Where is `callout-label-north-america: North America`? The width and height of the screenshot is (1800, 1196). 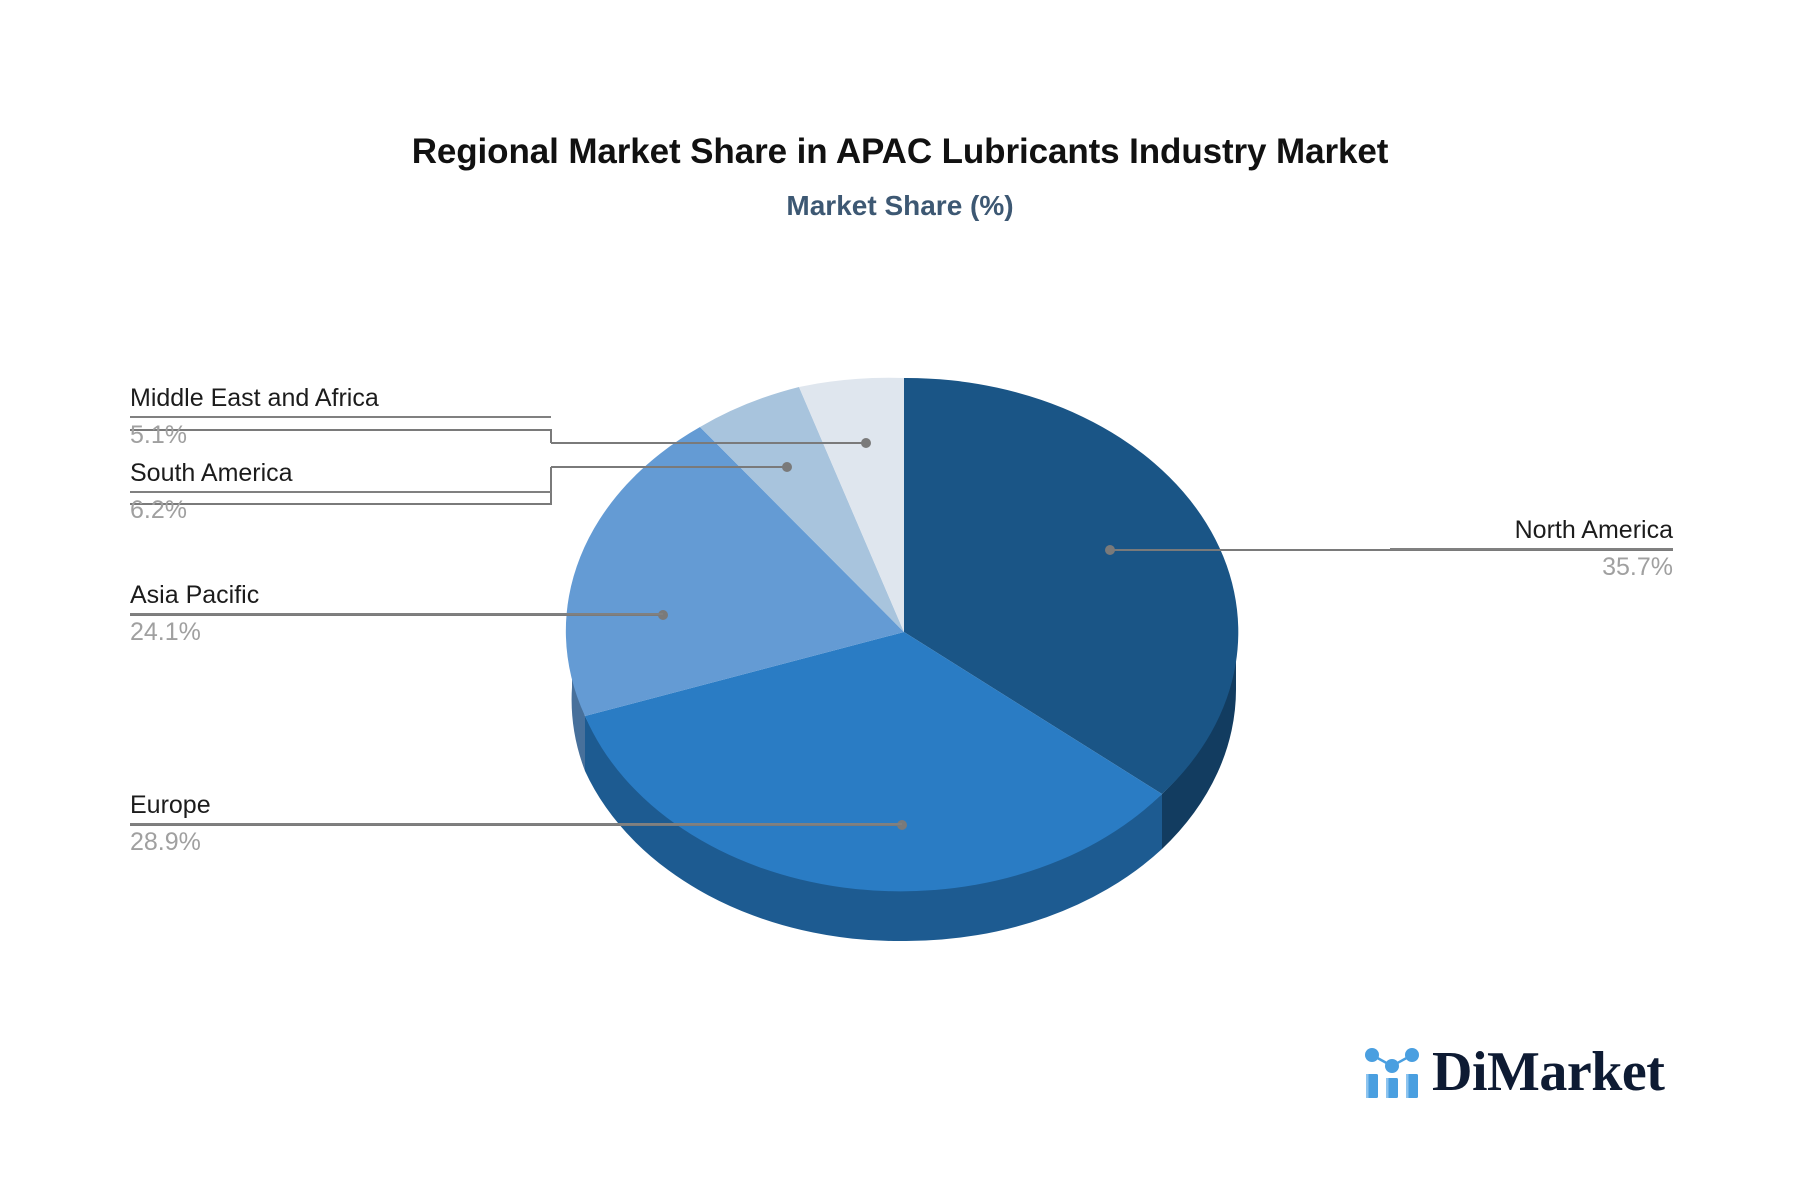
callout-label-north-america: North America is located at coordinates (1593, 530).